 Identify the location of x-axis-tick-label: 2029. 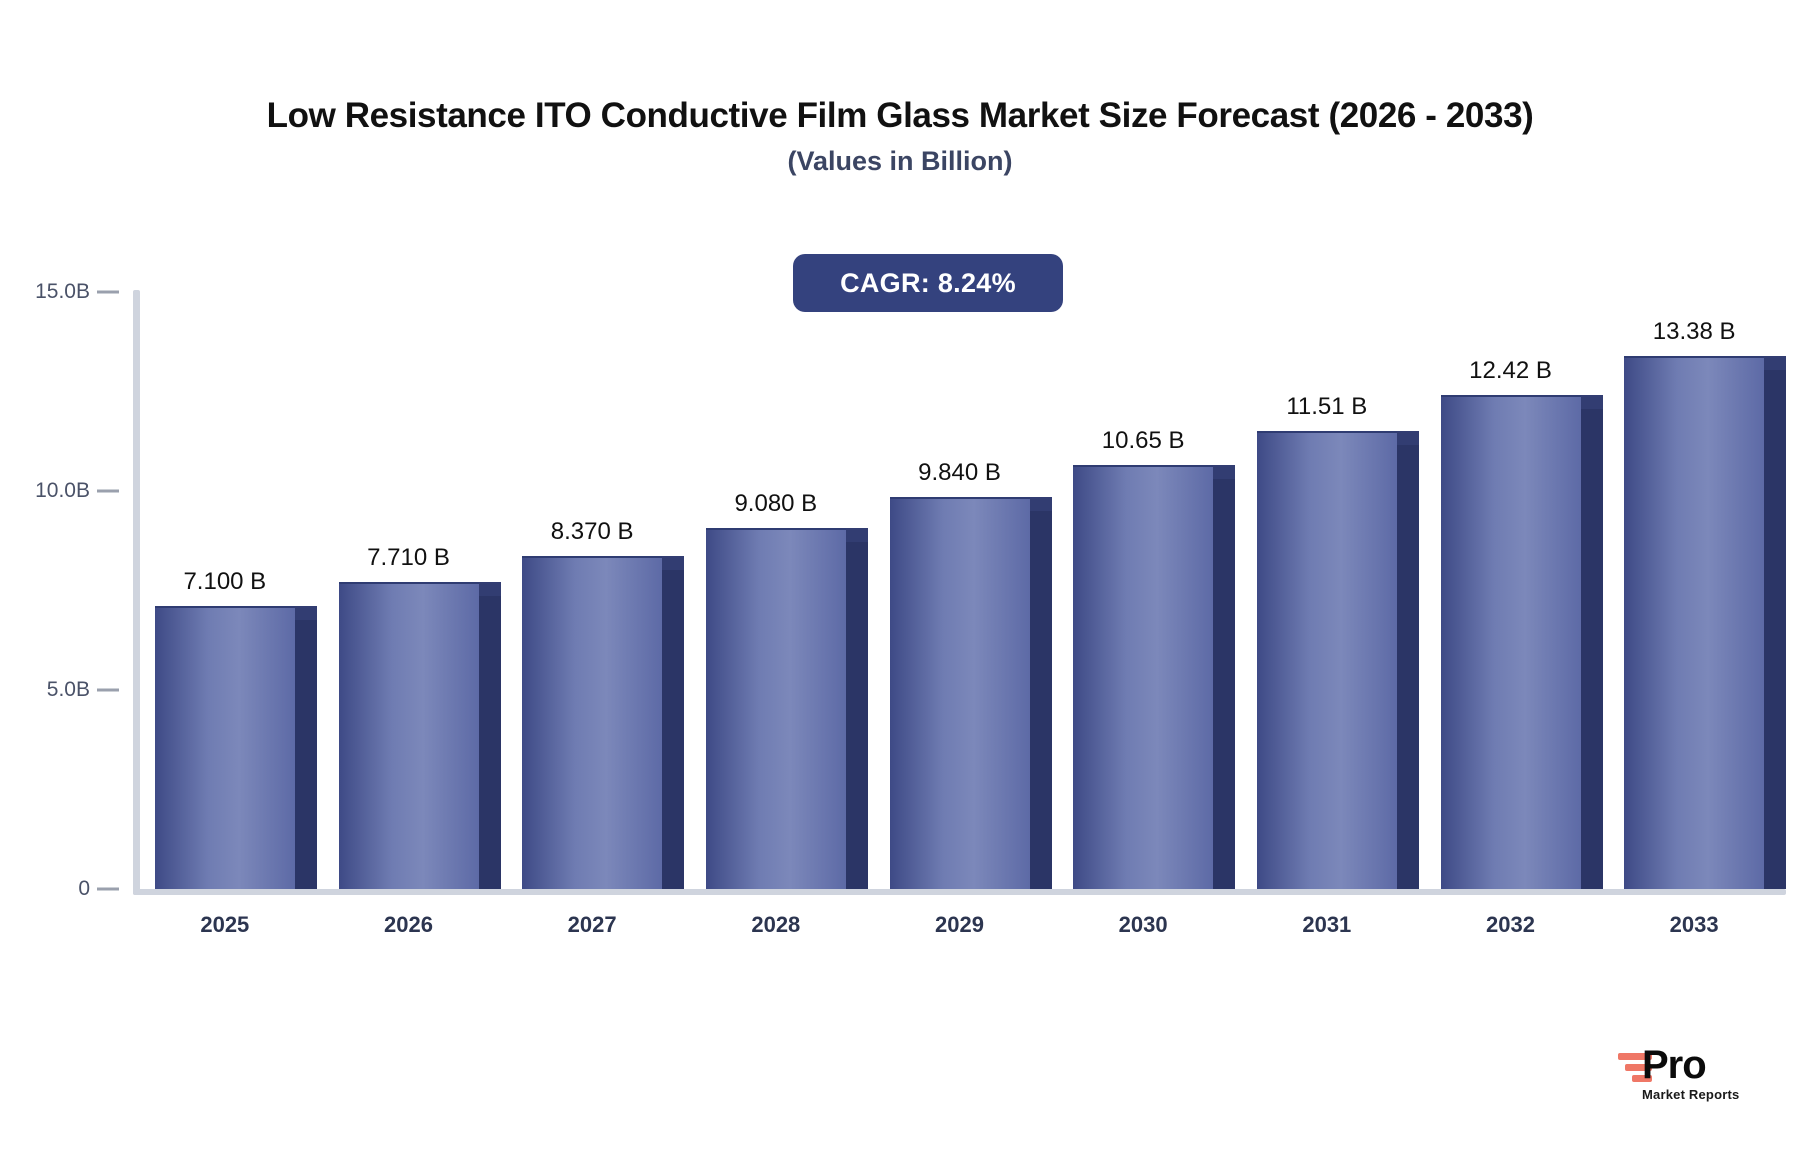
(959, 924).